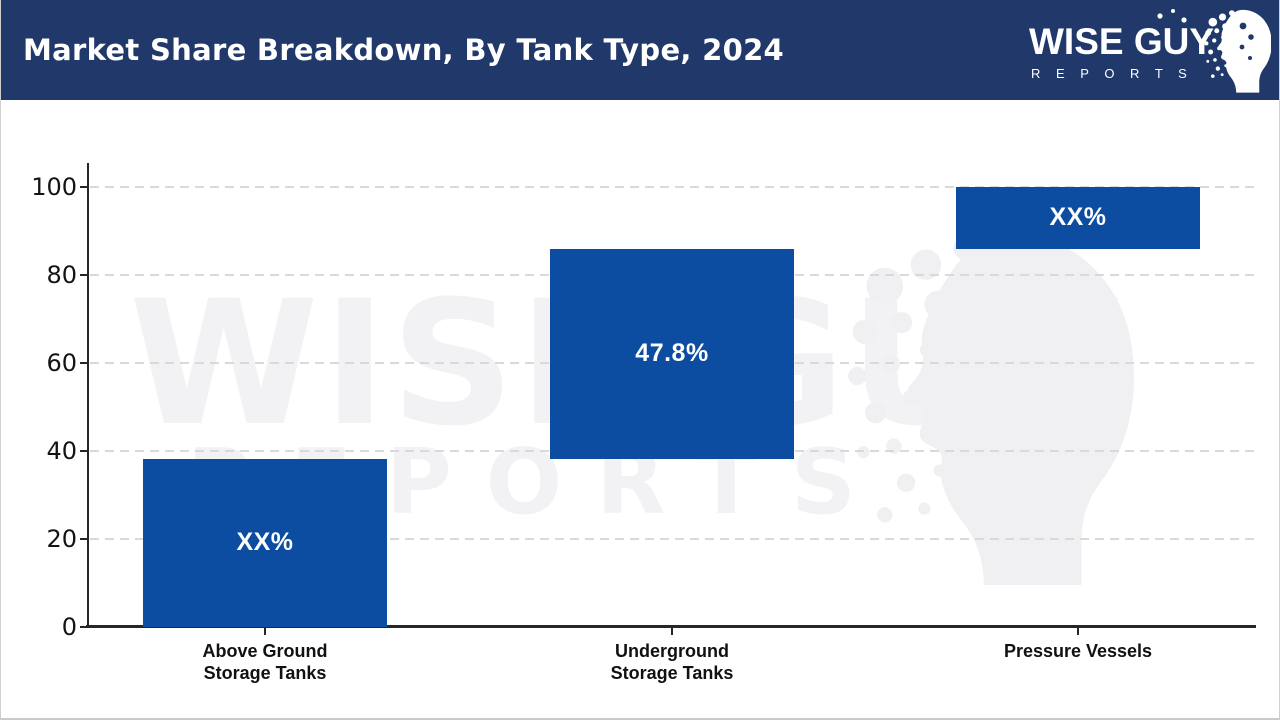 The height and width of the screenshot is (720, 1280). I want to click on watermark-head-icon, so click(991, 409).